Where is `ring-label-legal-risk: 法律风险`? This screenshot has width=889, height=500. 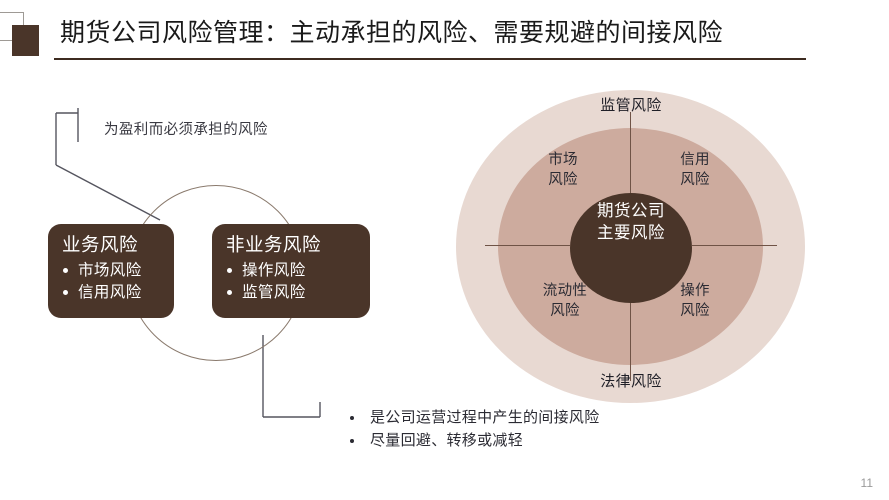 ring-label-legal-risk: 法律风险 is located at coordinates (631, 382).